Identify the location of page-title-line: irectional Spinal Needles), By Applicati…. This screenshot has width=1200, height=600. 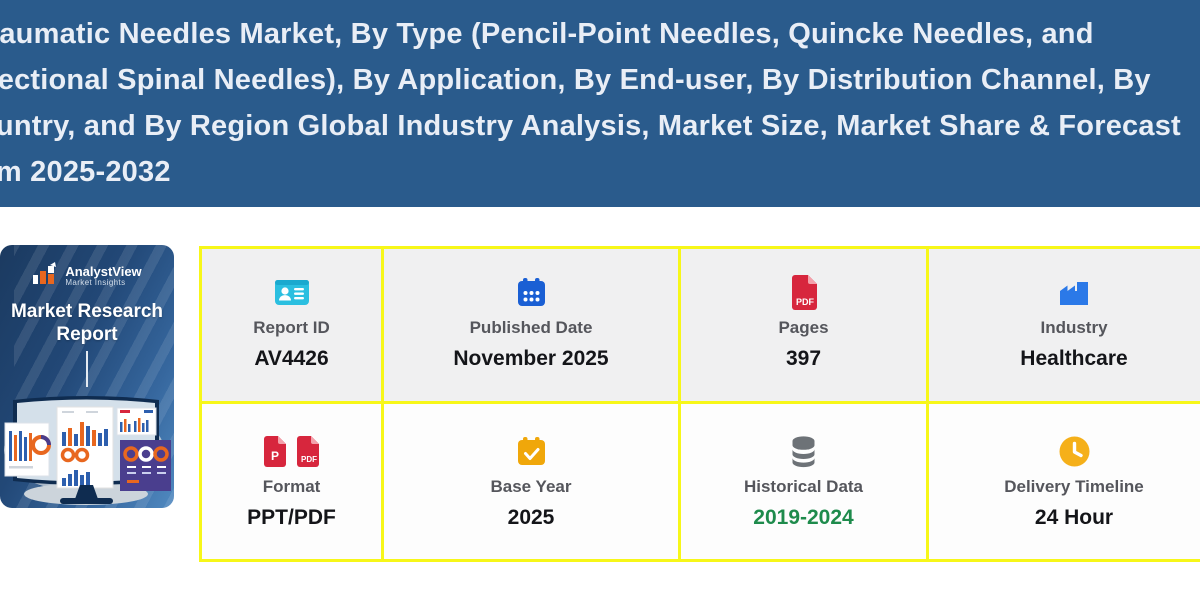
(575, 80).